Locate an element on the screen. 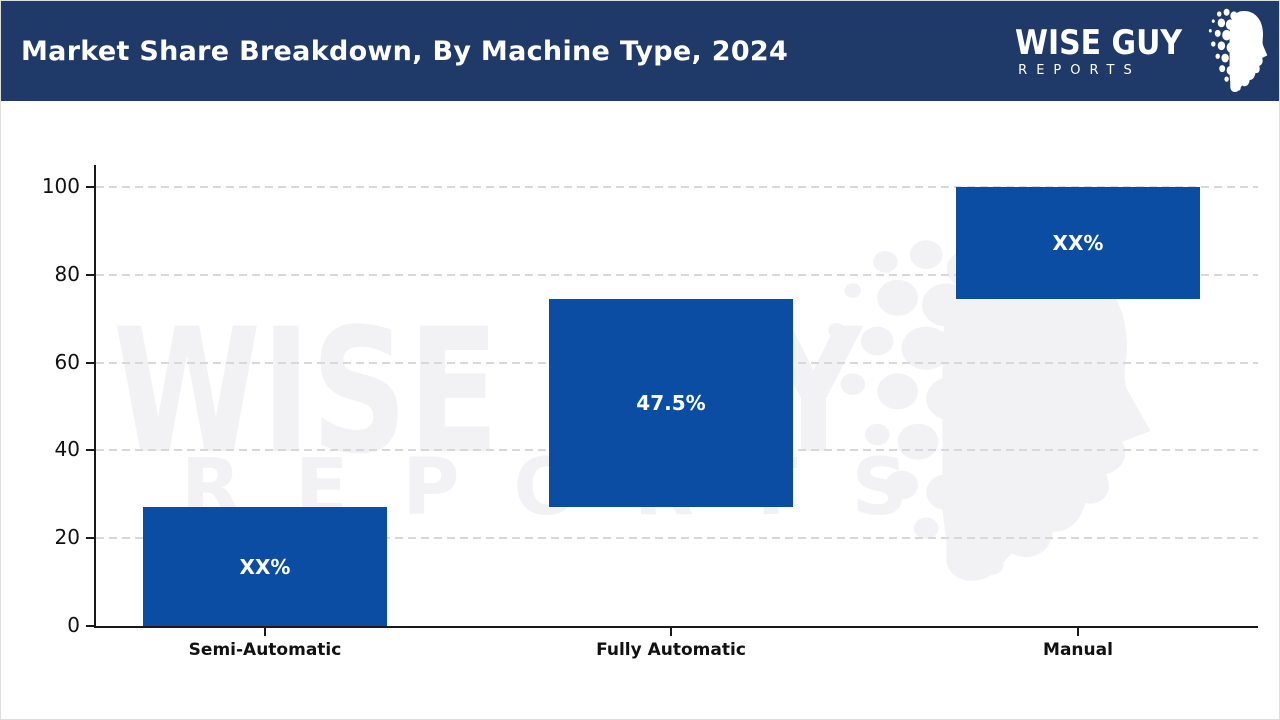 The width and height of the screenshot is (1280, 720). category-label-2: Manual is located at coordinates (1078, 650).